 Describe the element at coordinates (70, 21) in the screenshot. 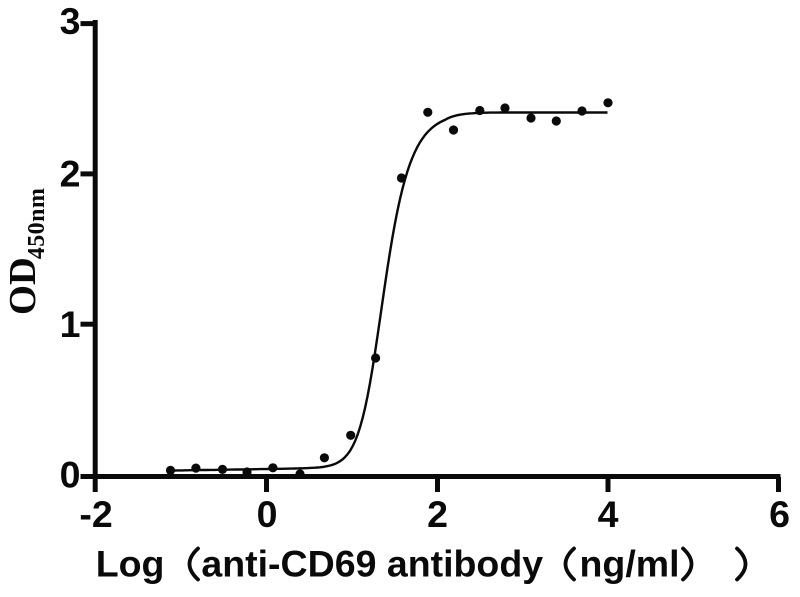

I see `svg-text: 3` at that location.